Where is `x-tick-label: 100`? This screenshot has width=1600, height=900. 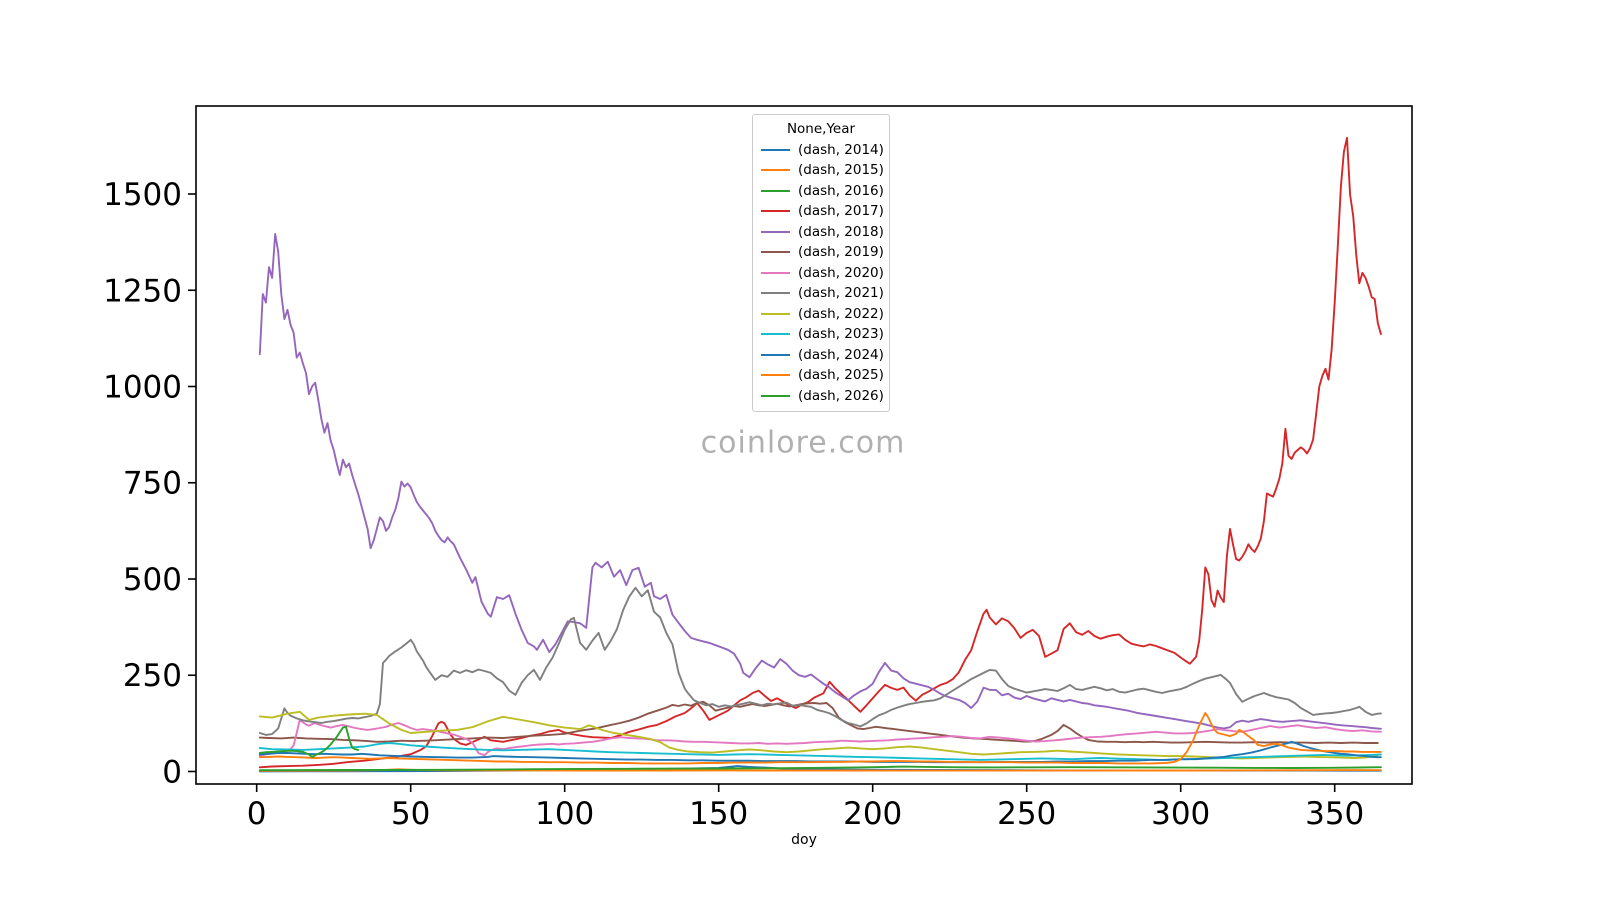
x-tick-label: 100 is located at coordinates (564, 814).